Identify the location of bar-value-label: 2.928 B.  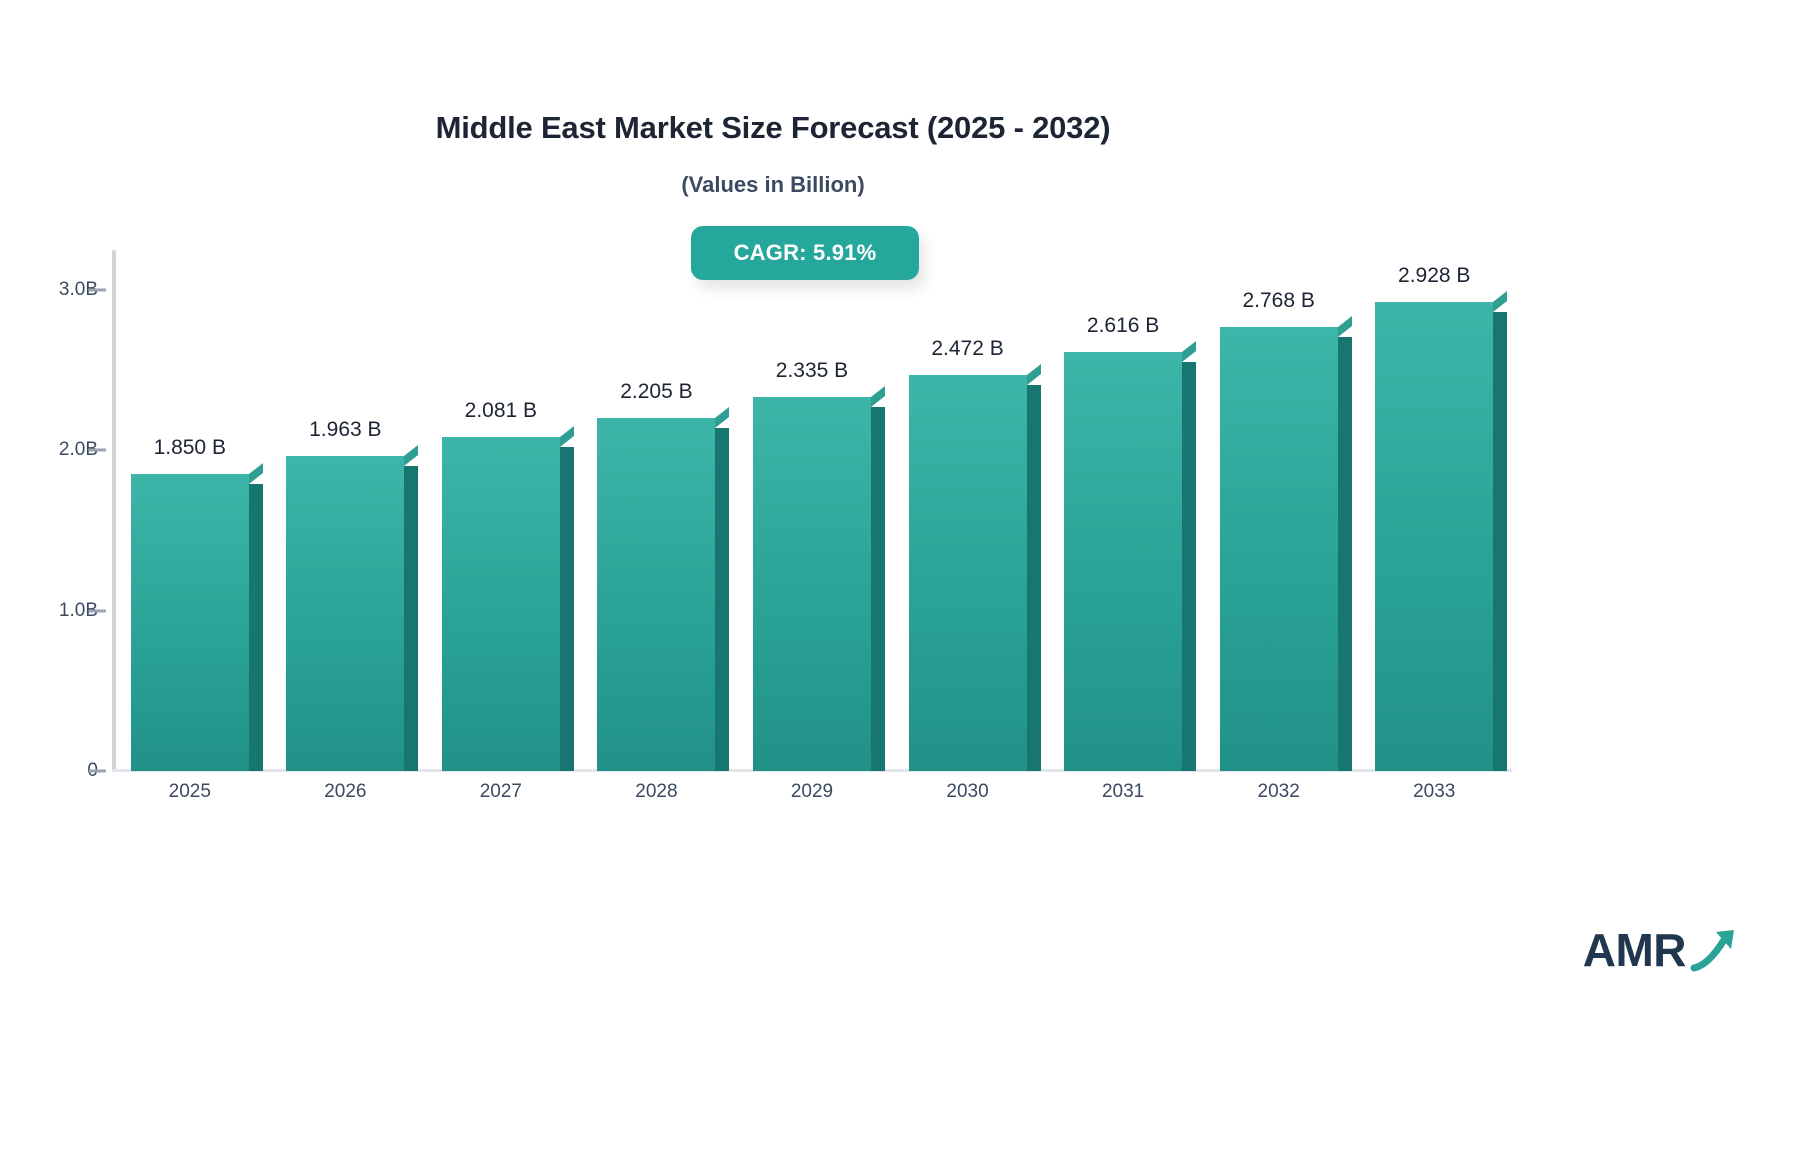
(1434, 275).